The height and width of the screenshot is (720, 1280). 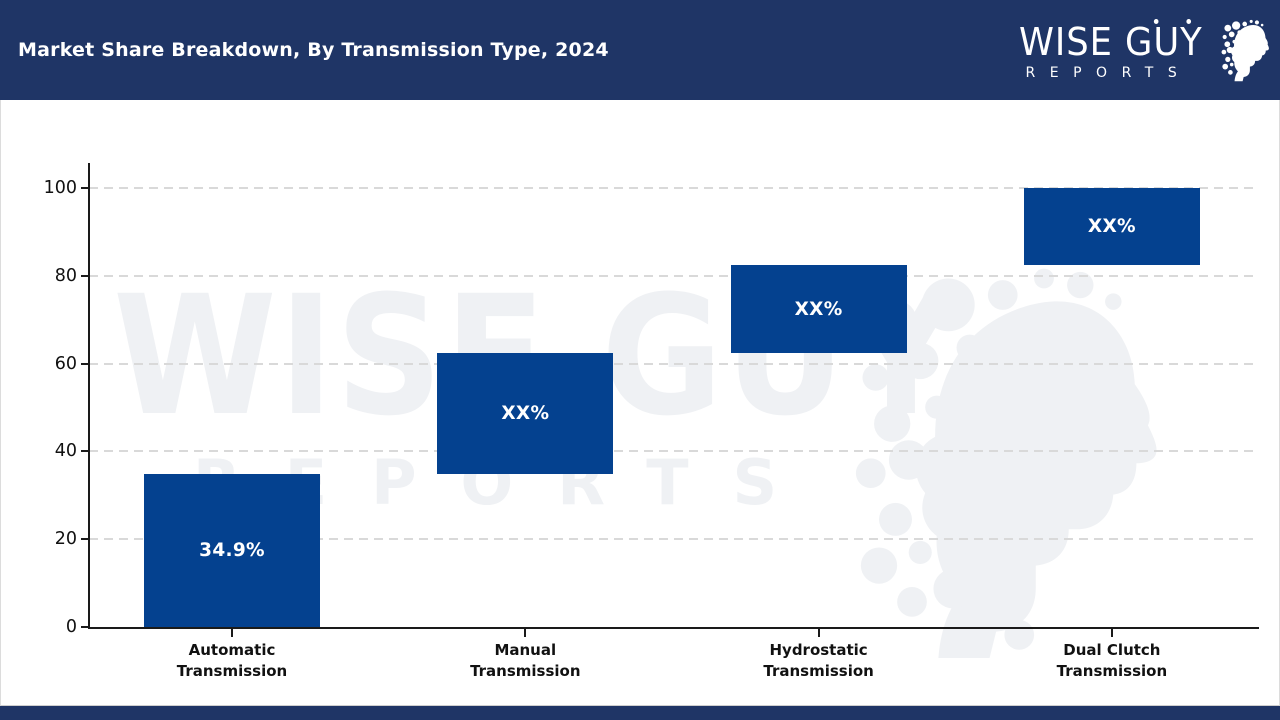 What do you see at coordinates (1108, 72) in the screenshot?
I see `logo-subtitle: REPORTS` at bounding box center [1108, 72].